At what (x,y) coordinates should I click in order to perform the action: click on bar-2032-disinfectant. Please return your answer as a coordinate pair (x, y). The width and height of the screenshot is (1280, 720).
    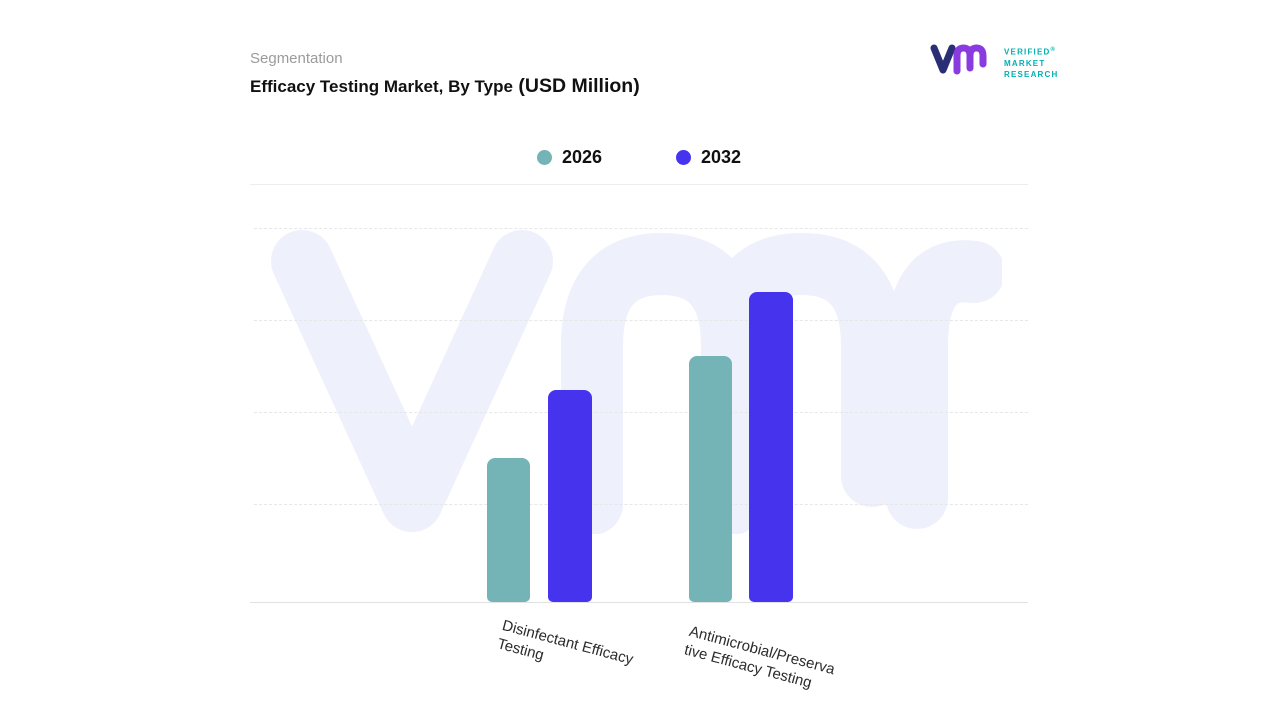
    Looking at the image, I should click on (570, 496).